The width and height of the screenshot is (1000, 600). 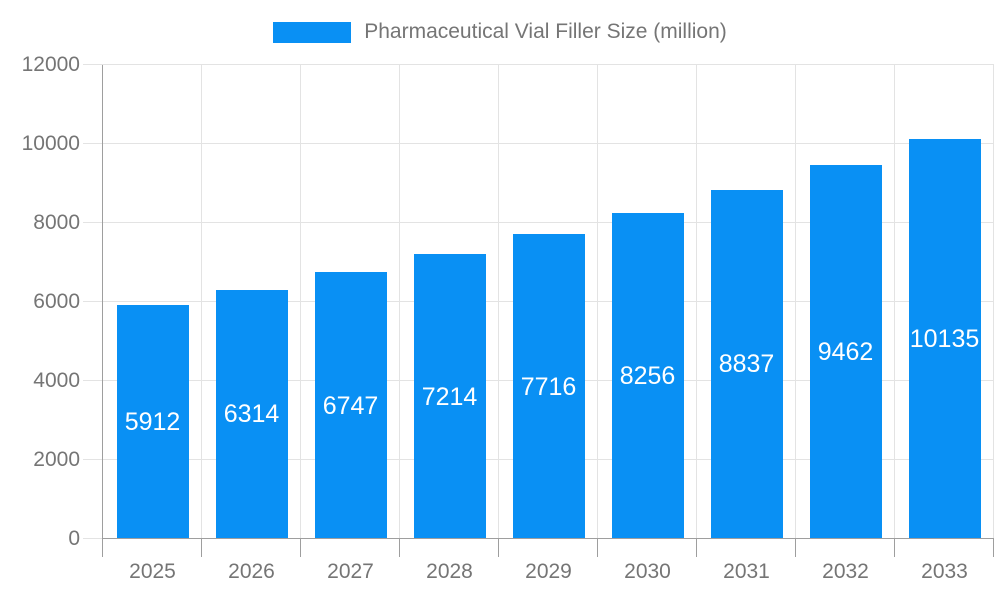 What do you see at coordinates (548, 571) in the screenshot?
I see `x-axis-tick-label: 2029` at bounding box center [548, 571].